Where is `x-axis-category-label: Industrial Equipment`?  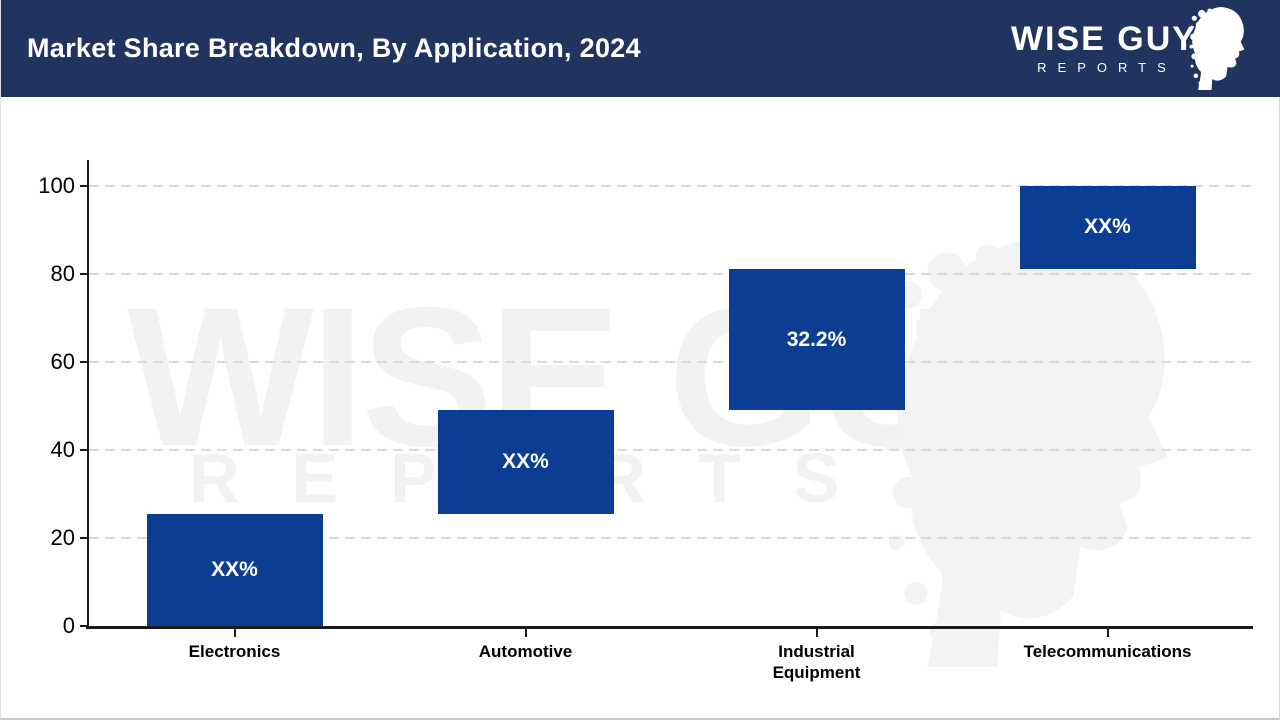
x-axis-category-label: Industrial Equipment is located at coordinates (817, 662).